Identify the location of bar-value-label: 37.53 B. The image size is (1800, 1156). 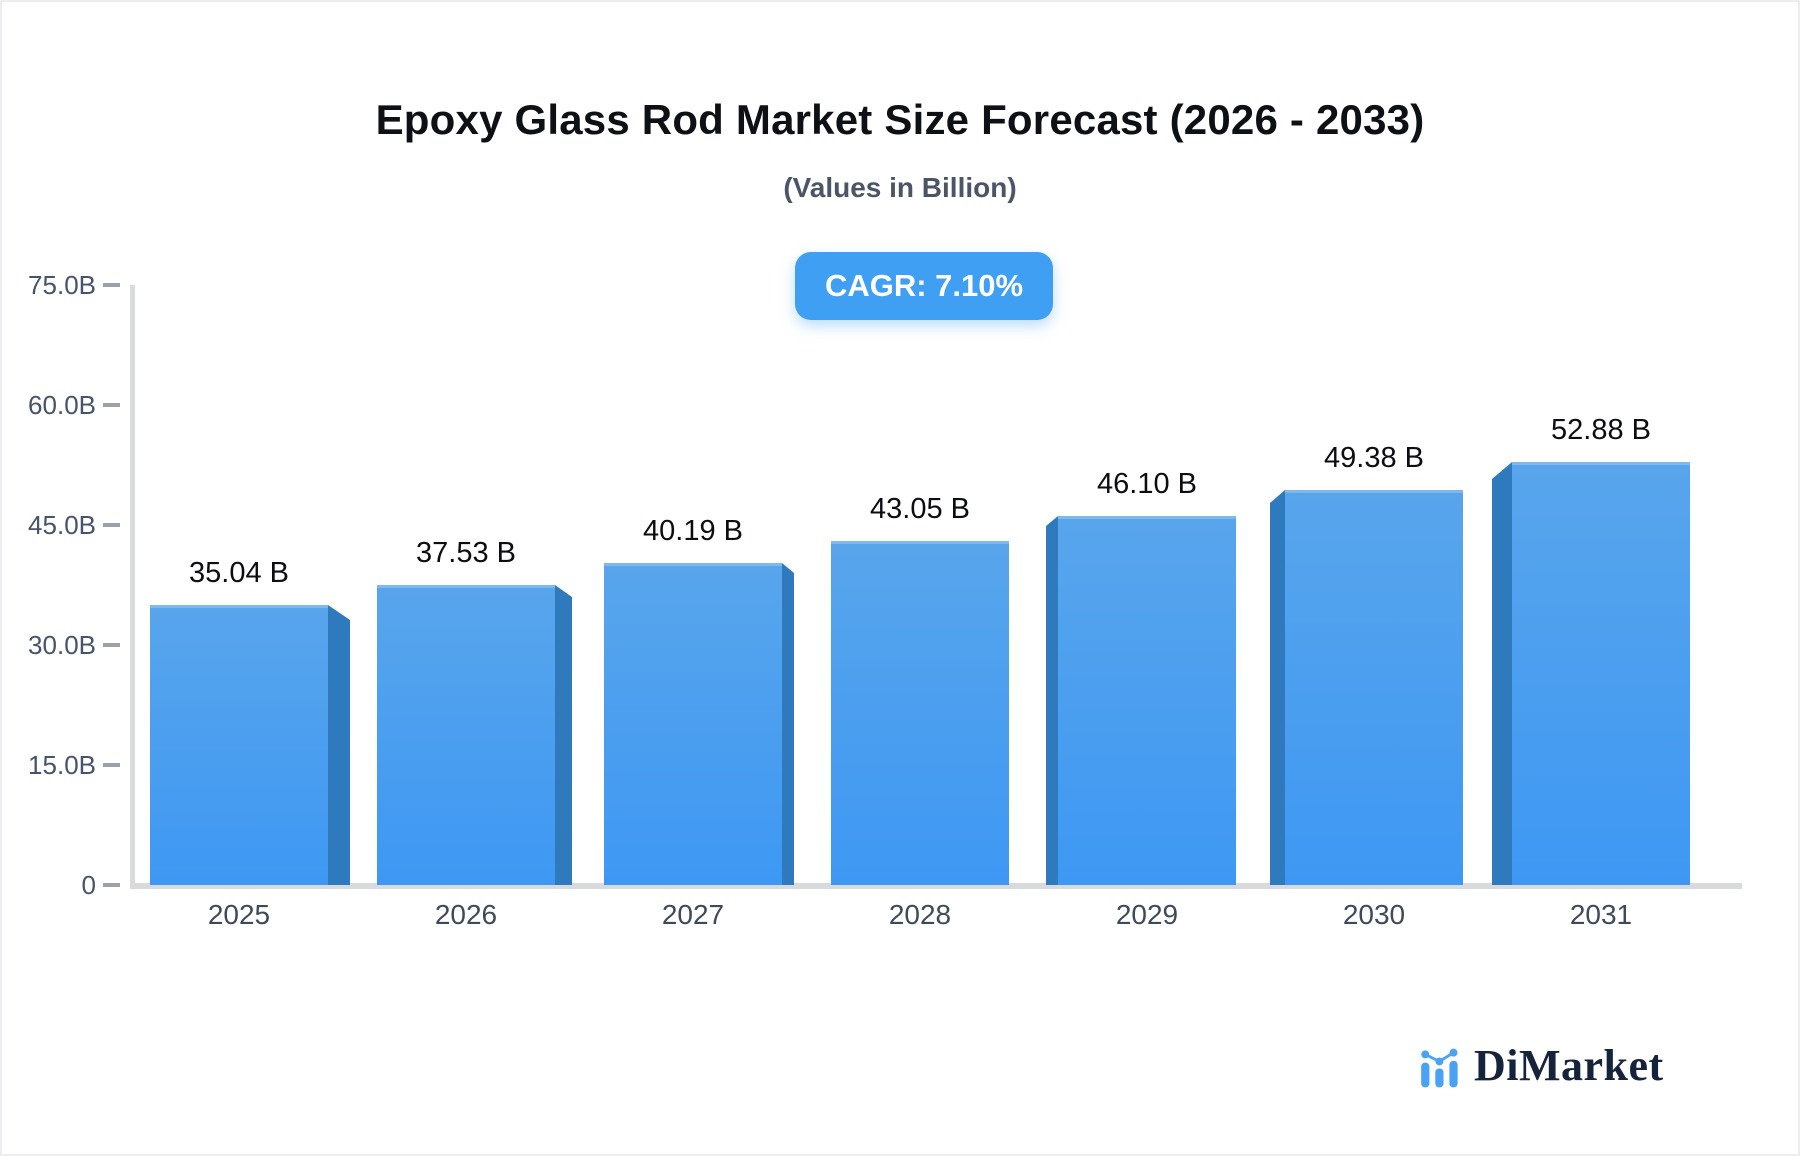
(466, 553).